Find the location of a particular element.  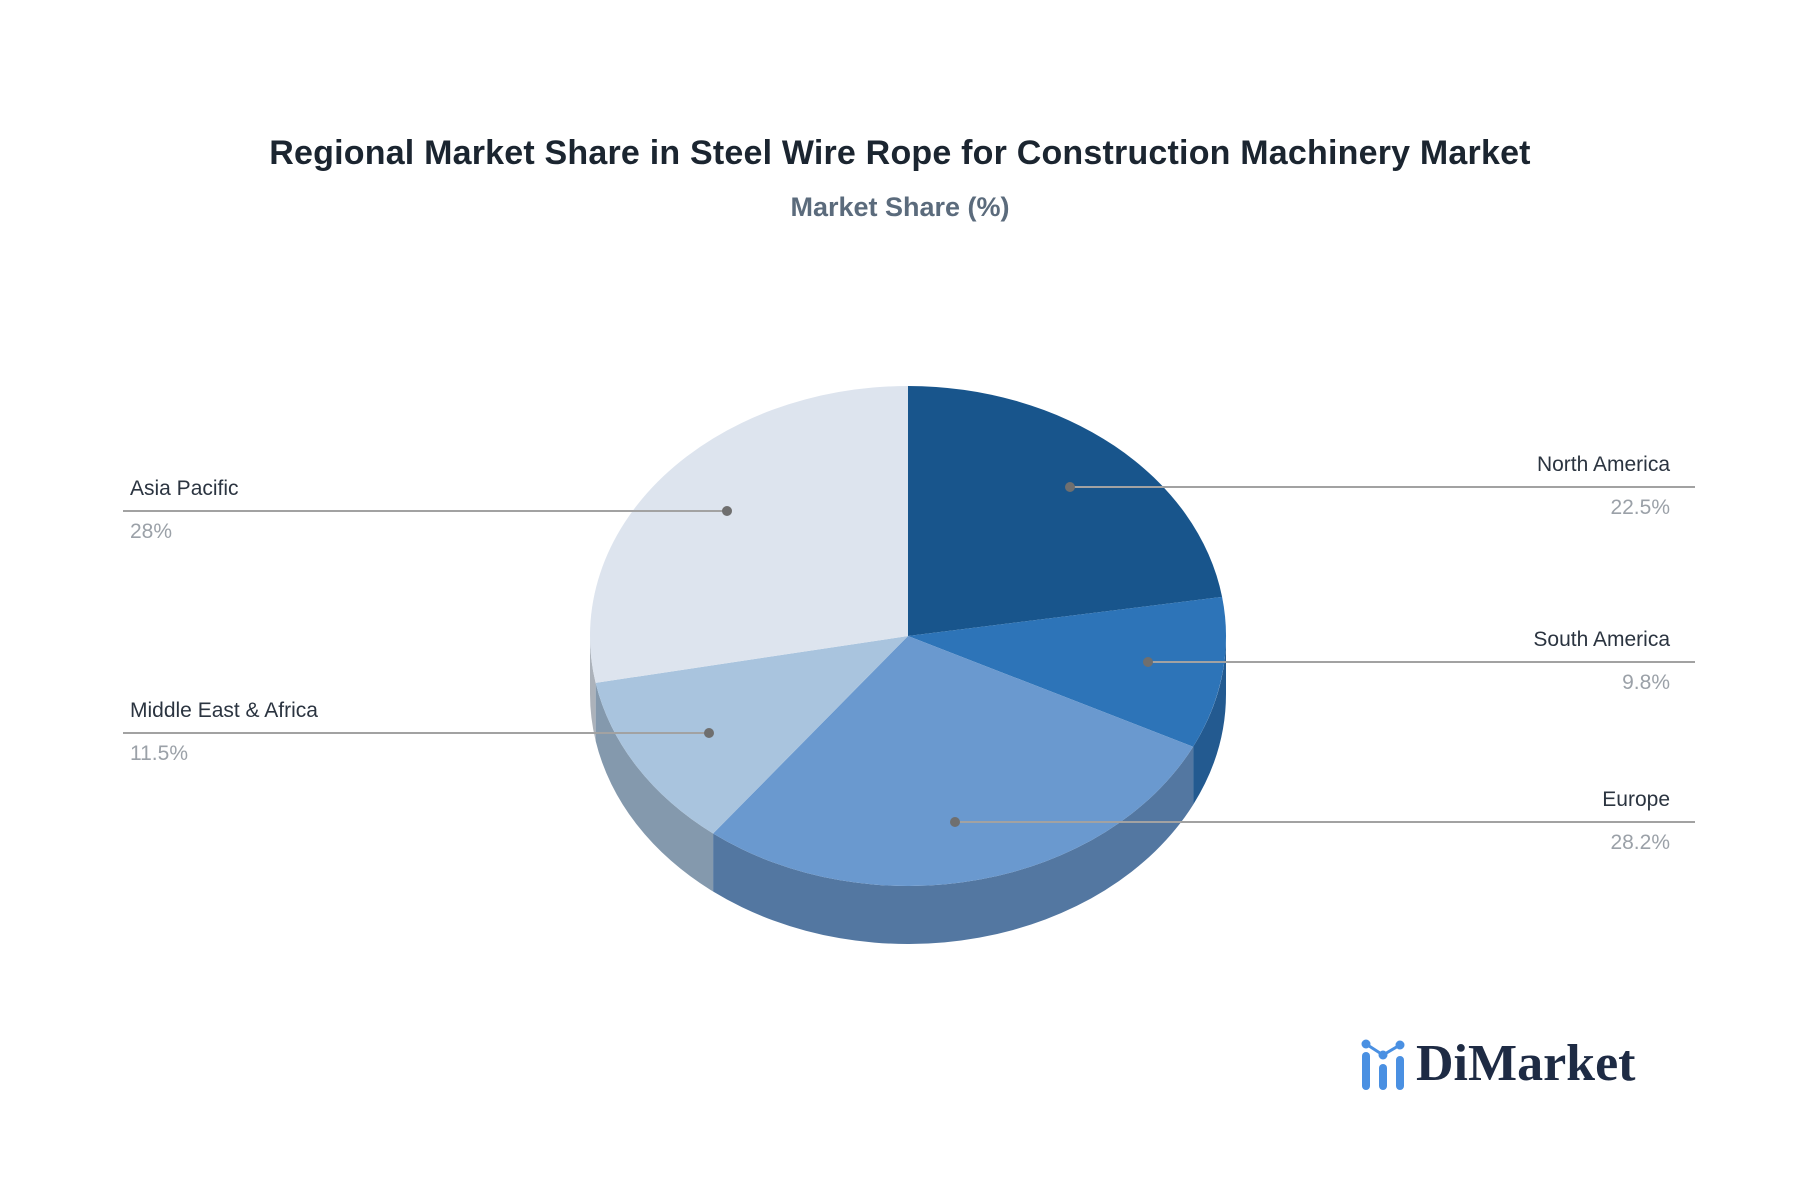

pie-slice-asia-pacific is located at coordinates (748, 534).